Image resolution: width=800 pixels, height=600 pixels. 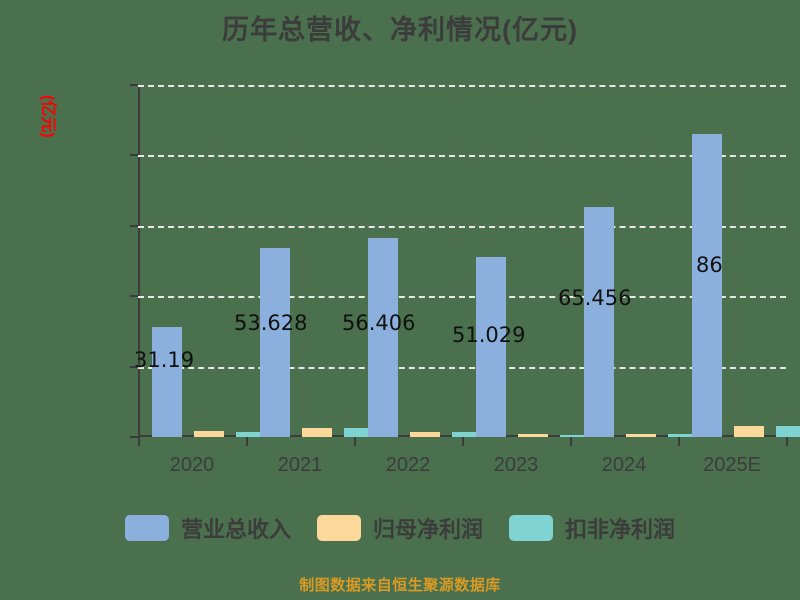 What do you see at coordinates (516, 465) in the screenshot?
I see `x-category-2023: 2023` at bounding box center [516, 465].